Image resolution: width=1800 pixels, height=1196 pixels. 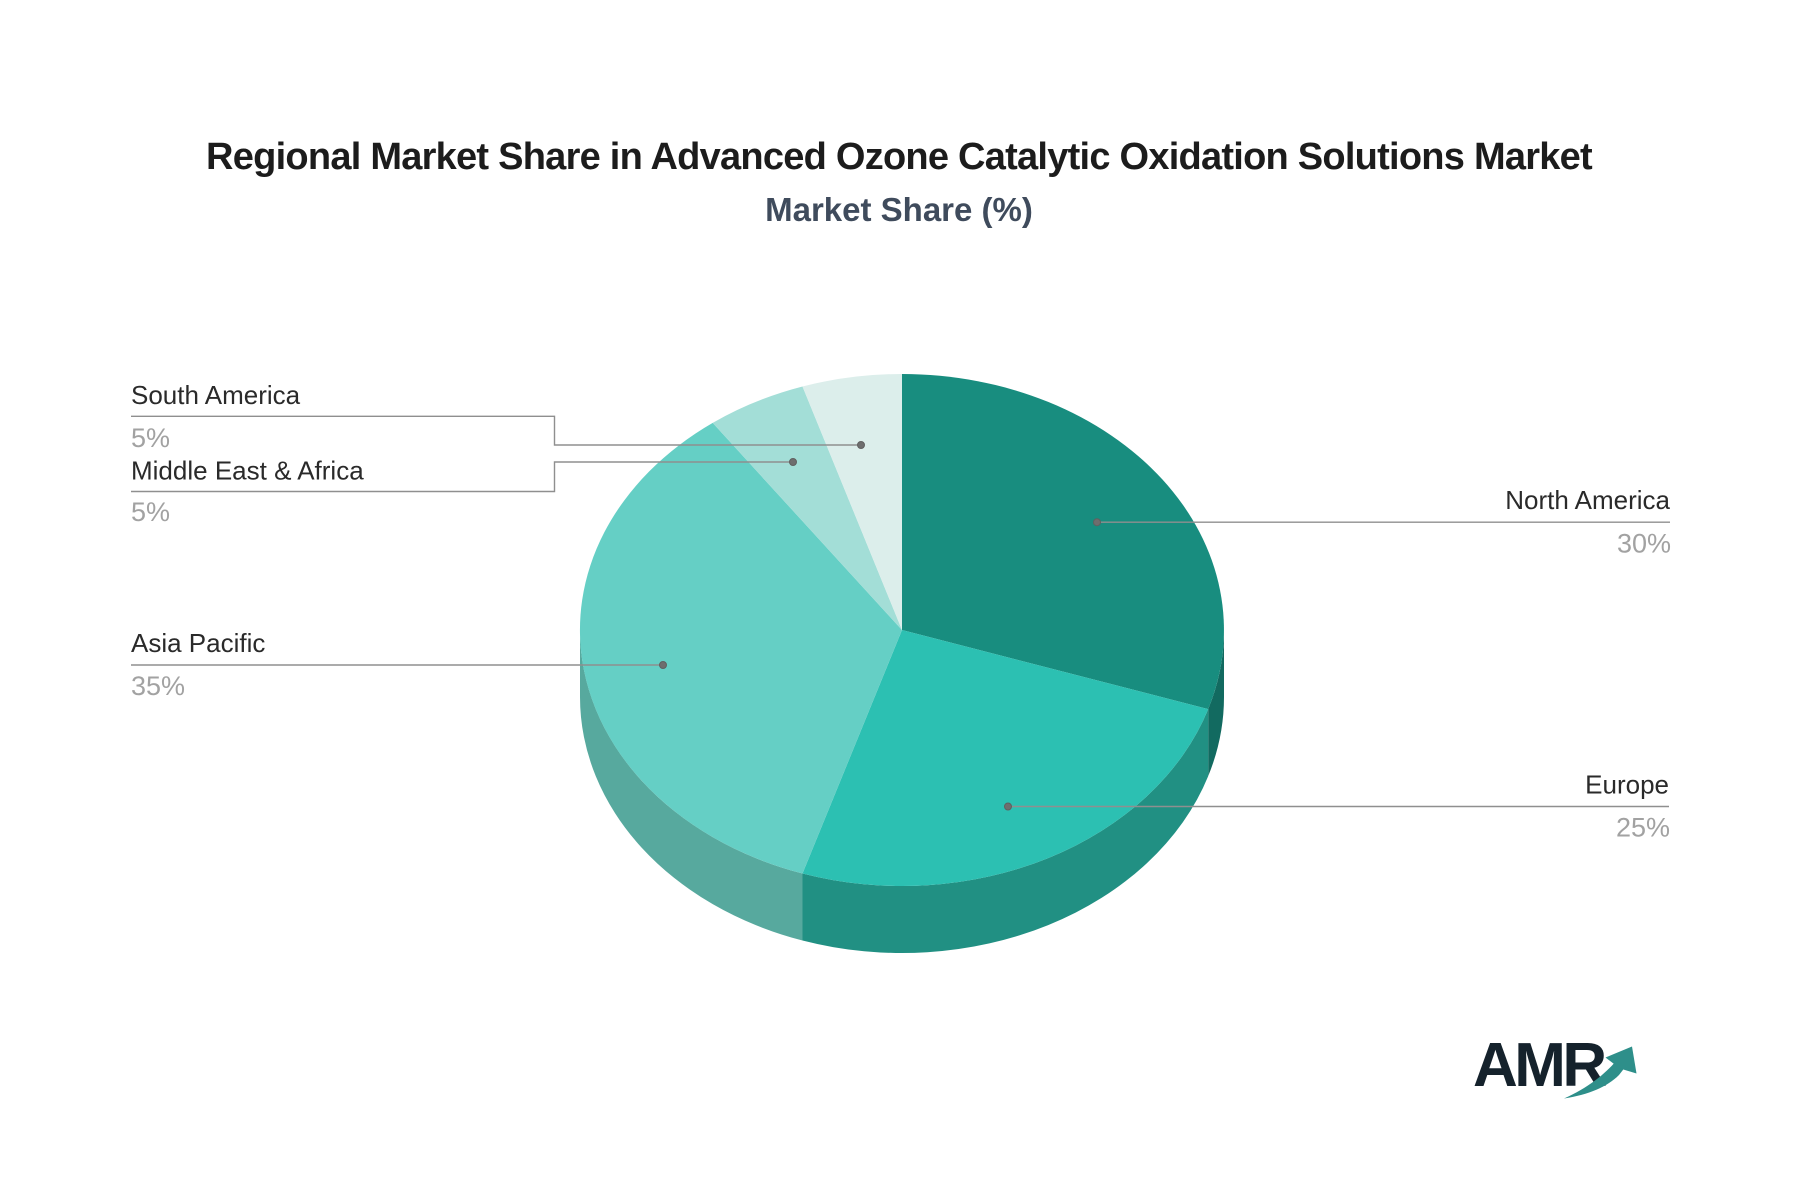 I want to click on svg-text: 35%, so click(x=158, y=686).